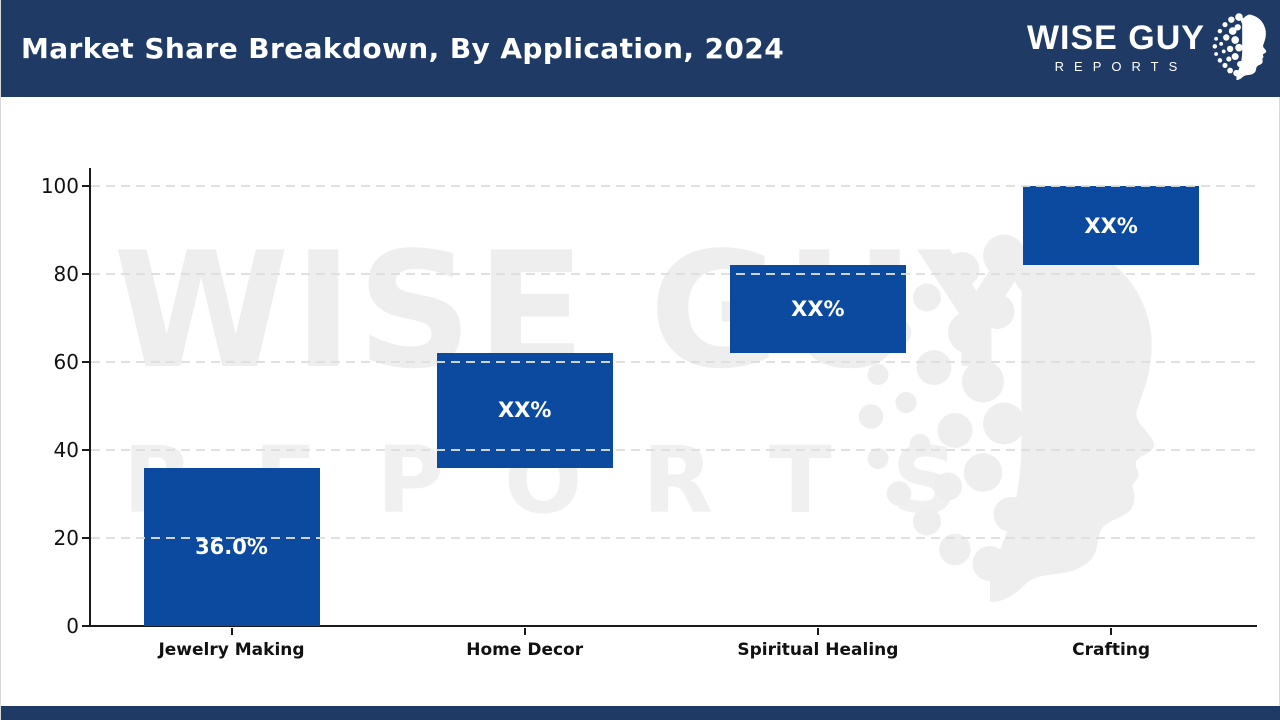 This screenshot has width=1280, height=720. I want to click on brand-logo: WISE GUY REPORTS, so click(1149, 47).